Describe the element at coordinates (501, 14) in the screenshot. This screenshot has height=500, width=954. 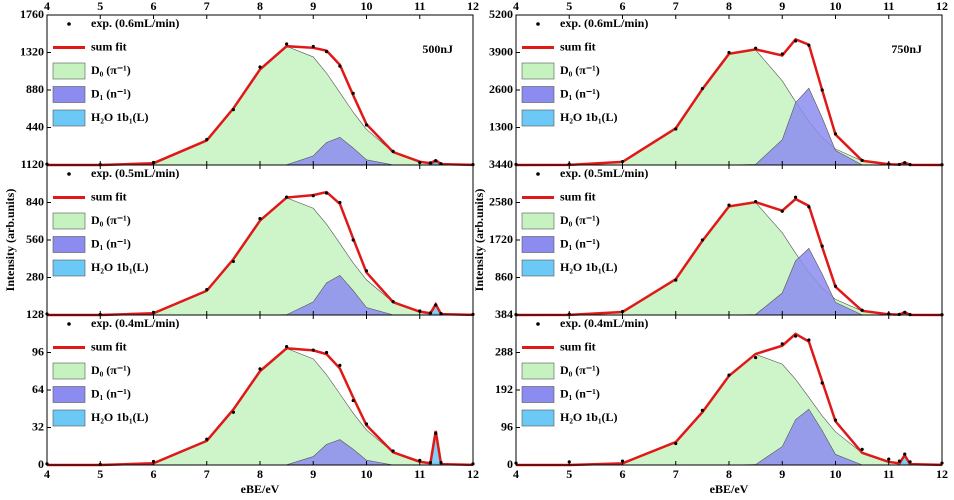
I see `y-tick-label: 5200` at that location.